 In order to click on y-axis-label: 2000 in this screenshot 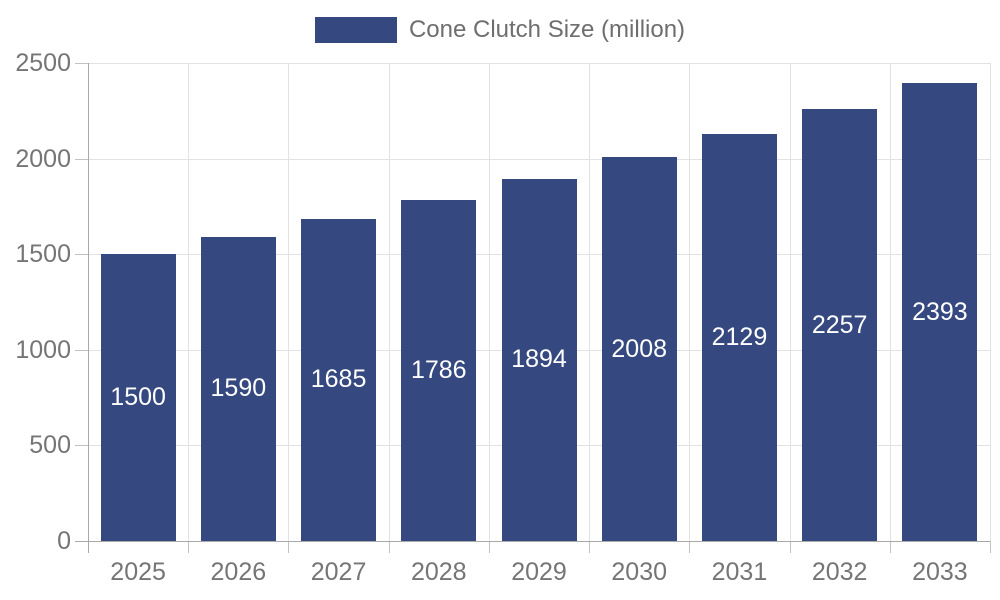, I will do `click(43, 158)`.